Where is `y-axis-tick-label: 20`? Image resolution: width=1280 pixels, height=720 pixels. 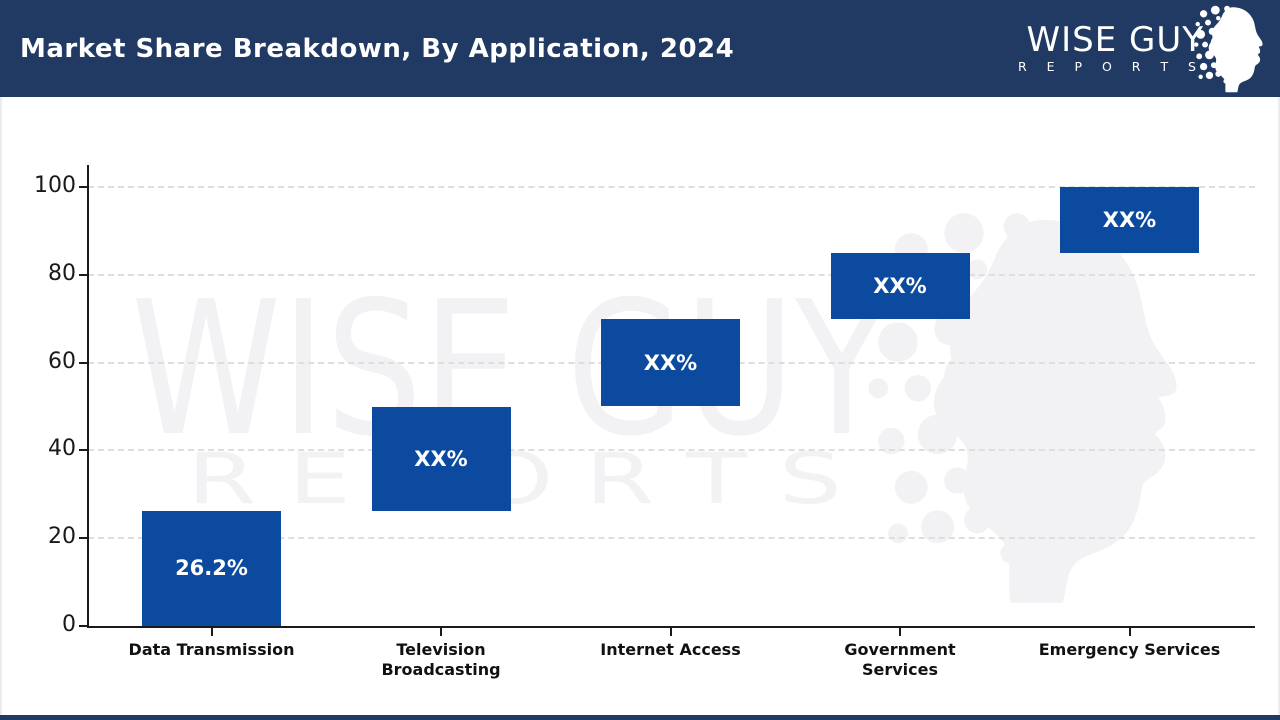 y-axis-tick-label: 20 is located at coordinates (62, 537).